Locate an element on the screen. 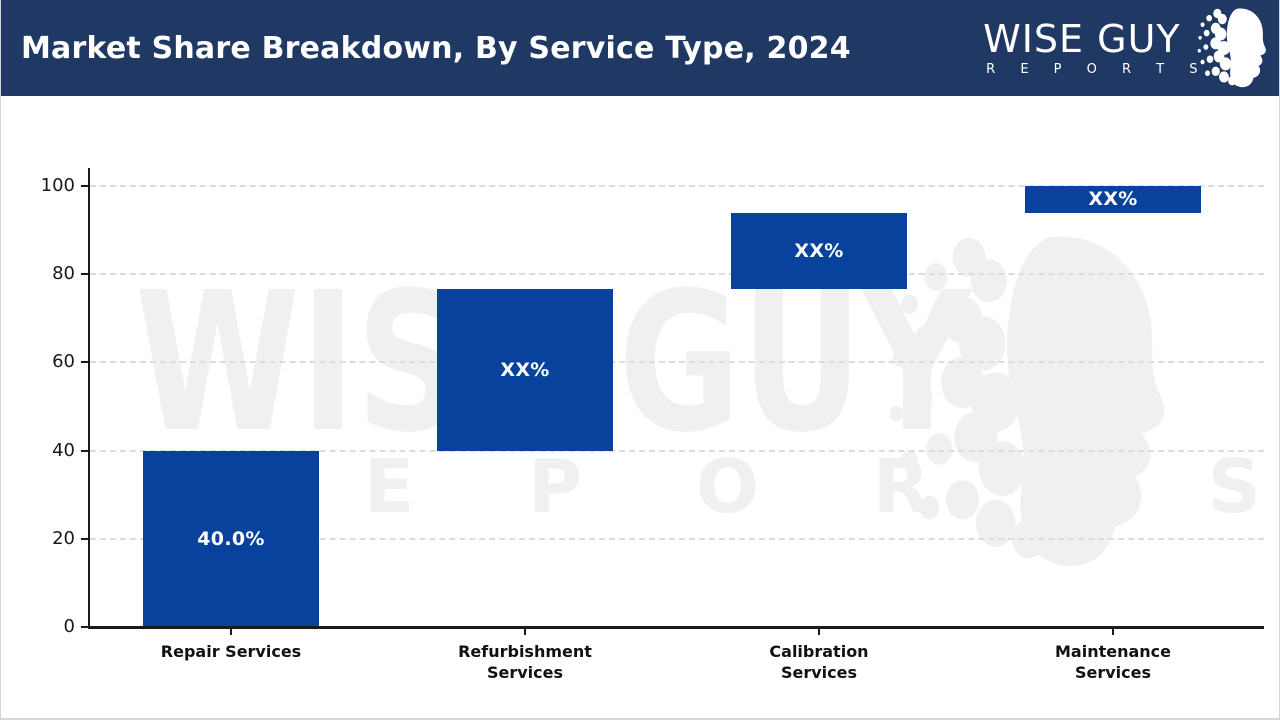 This screenshot has height=720, width=1280. x-category-label-maintenance-services: Maintenance Services is located at coordinates (1112, 662).